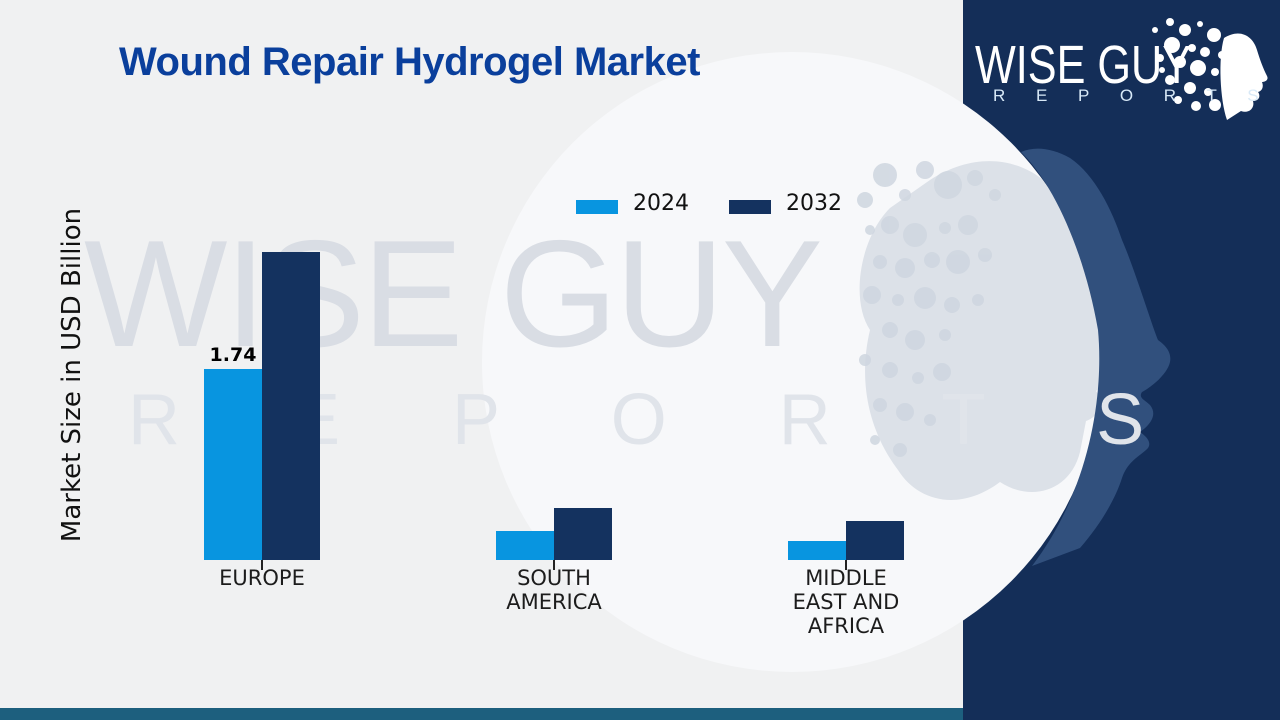  Describe the element at coordinates (453, 294) in the screenshot. I see `watermark-wiseguy-text: WISE GUY` at that location.